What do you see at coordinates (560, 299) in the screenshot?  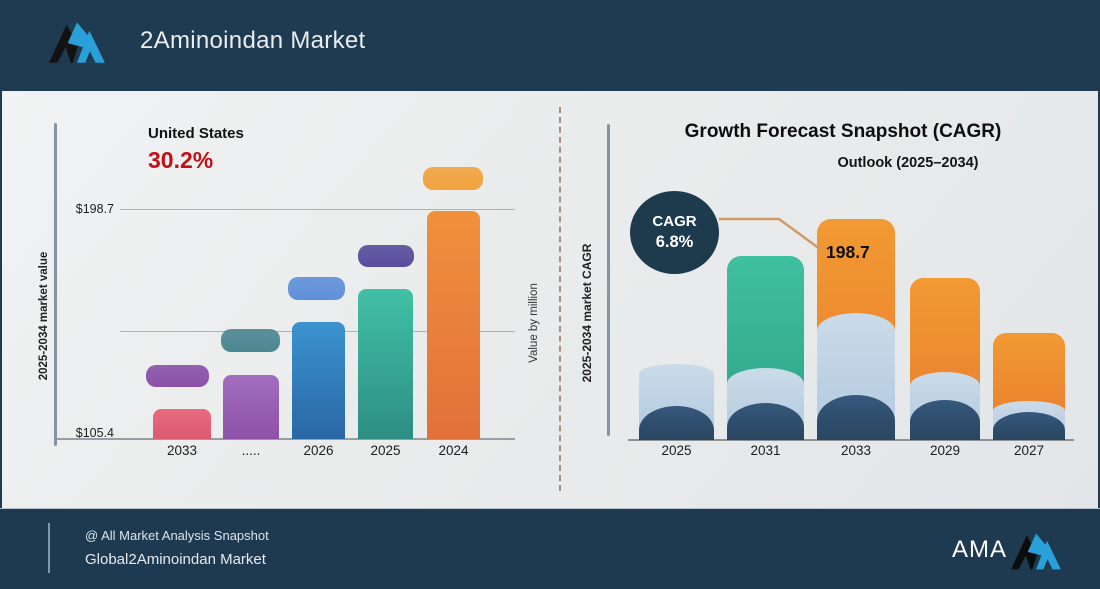 I see `panel-divider` at bounding box center [560, 299].